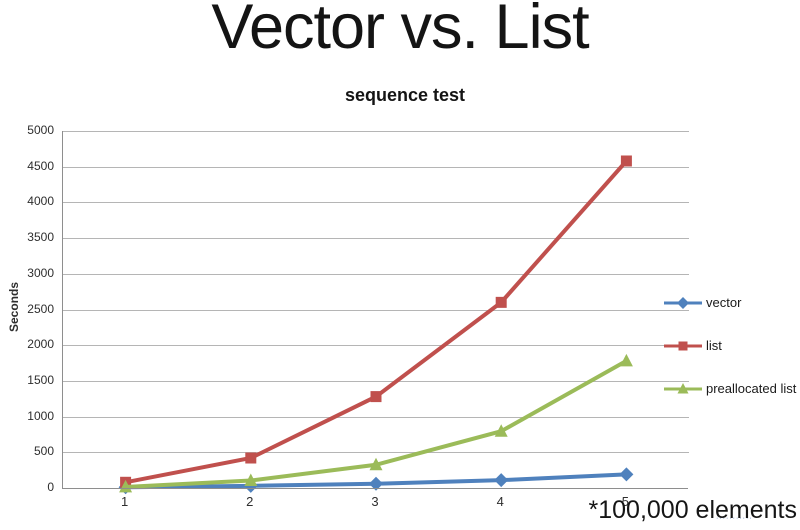 The height and width of the screenshot is (530, 800). What do you see at coordinates (40, 415) in the screenshot?
I see `y-tick-label: 1000` at bounding box center [40, 415].